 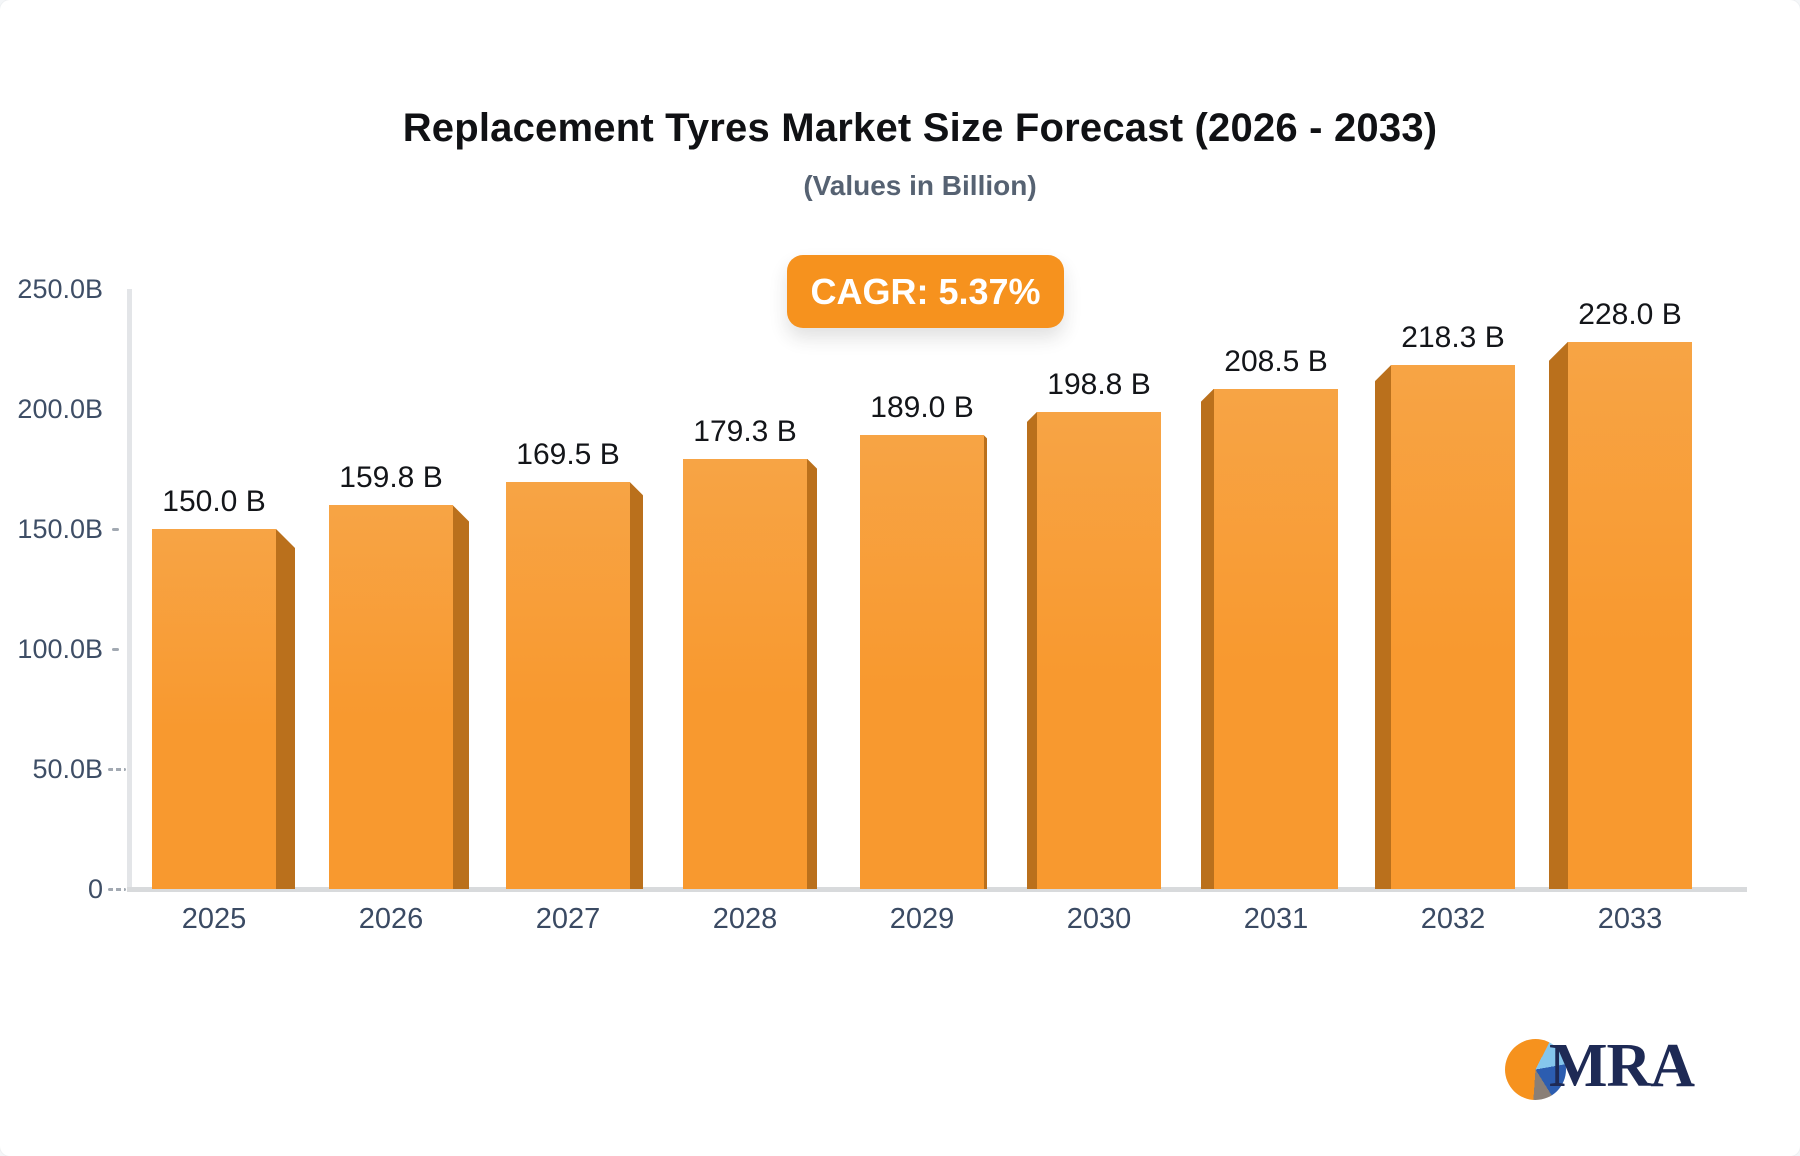 I want to click on bar-value-label: 218.3 B, so click(x=1453, y=338).